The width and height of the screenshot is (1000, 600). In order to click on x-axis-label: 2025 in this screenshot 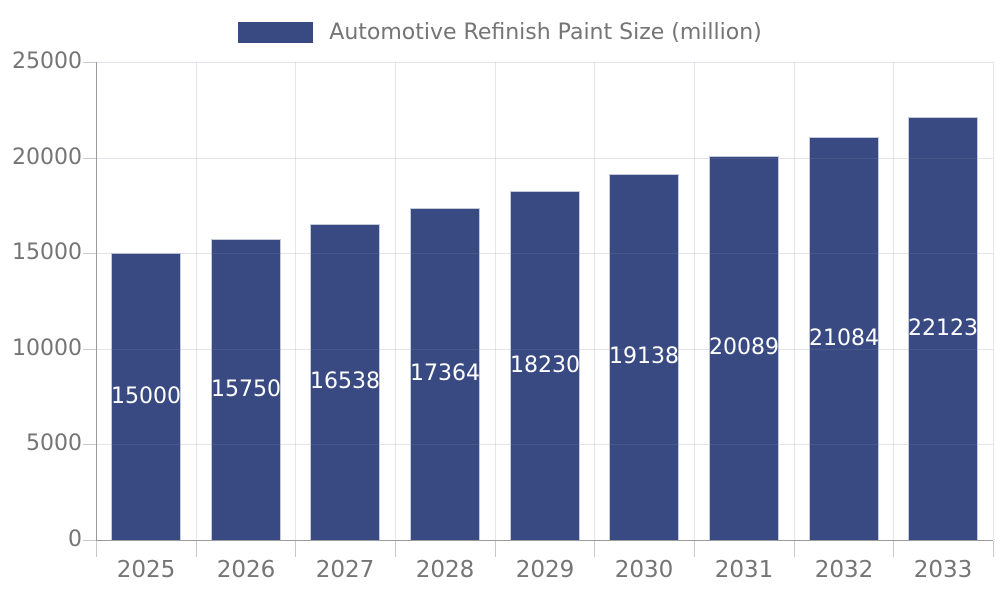, I will do `click(146, 570)`.